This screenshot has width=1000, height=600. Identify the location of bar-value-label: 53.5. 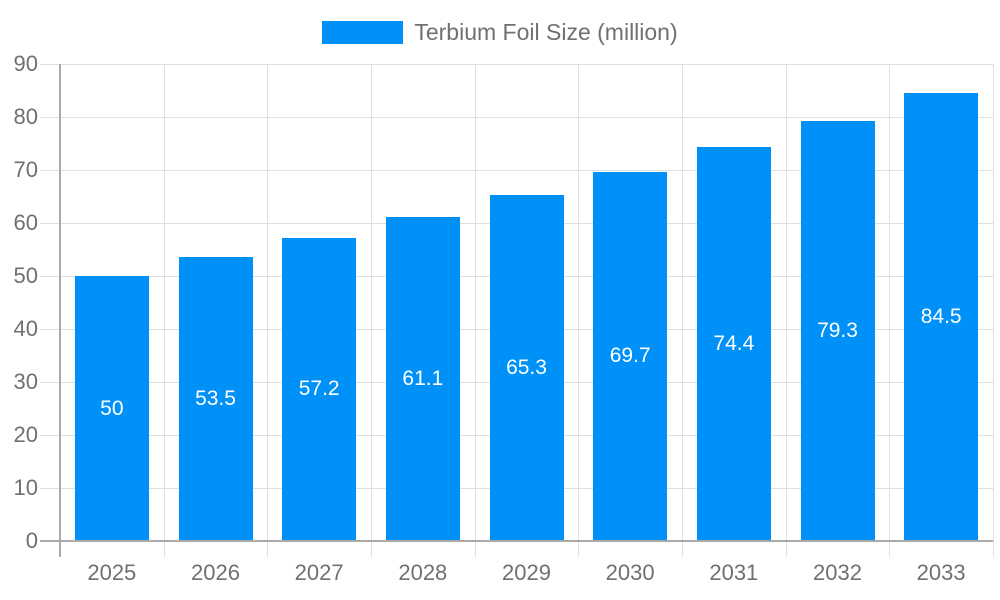
(215, 399).